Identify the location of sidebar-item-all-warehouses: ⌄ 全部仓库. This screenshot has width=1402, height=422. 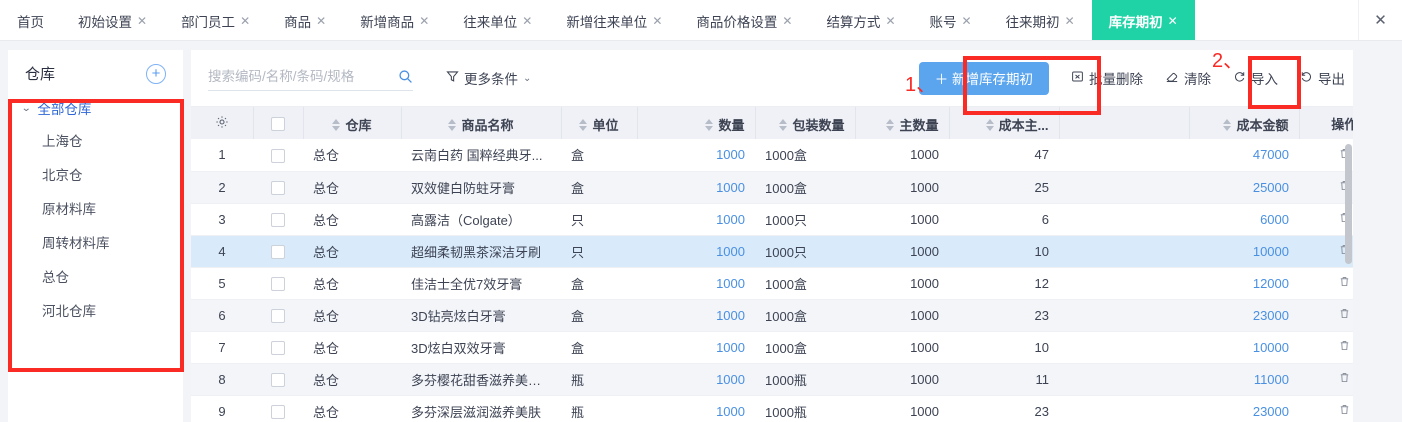
(95, 108).